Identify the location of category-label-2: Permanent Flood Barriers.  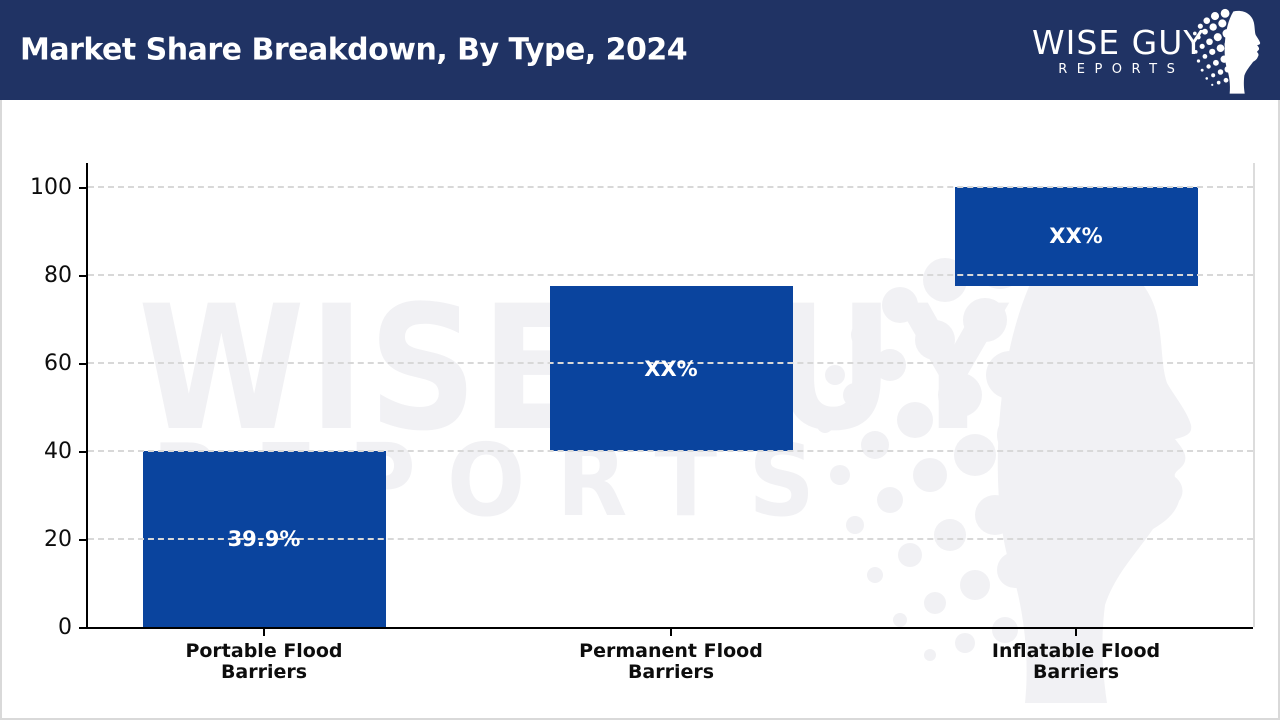
(671, 661).